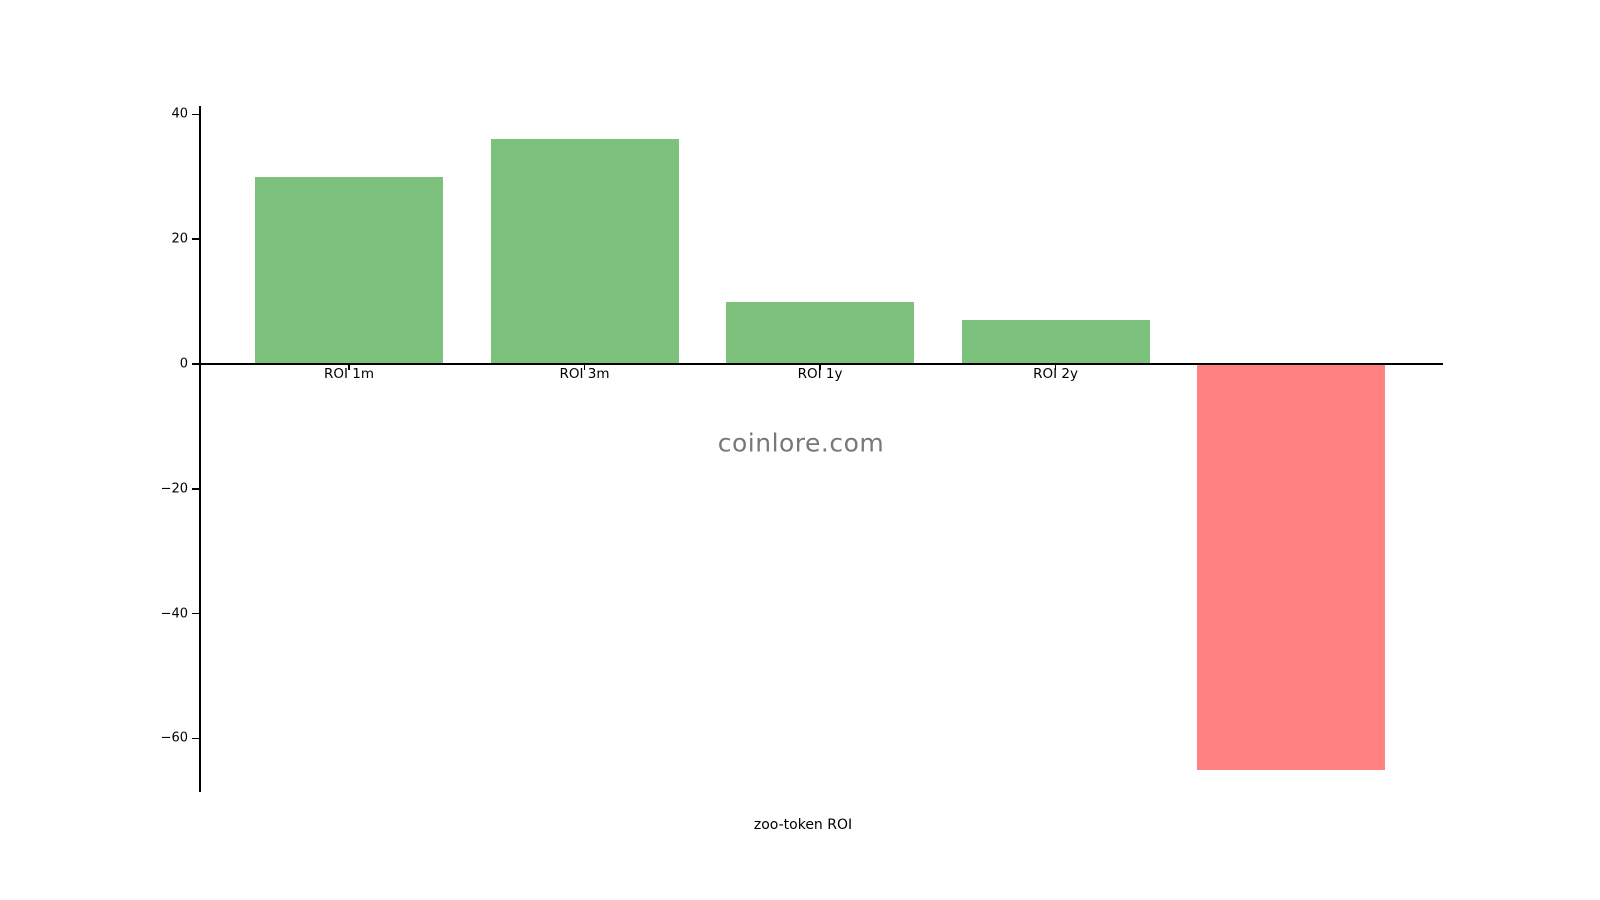  I want to click on y-axis-tick-label: −40, so click(174, 614).